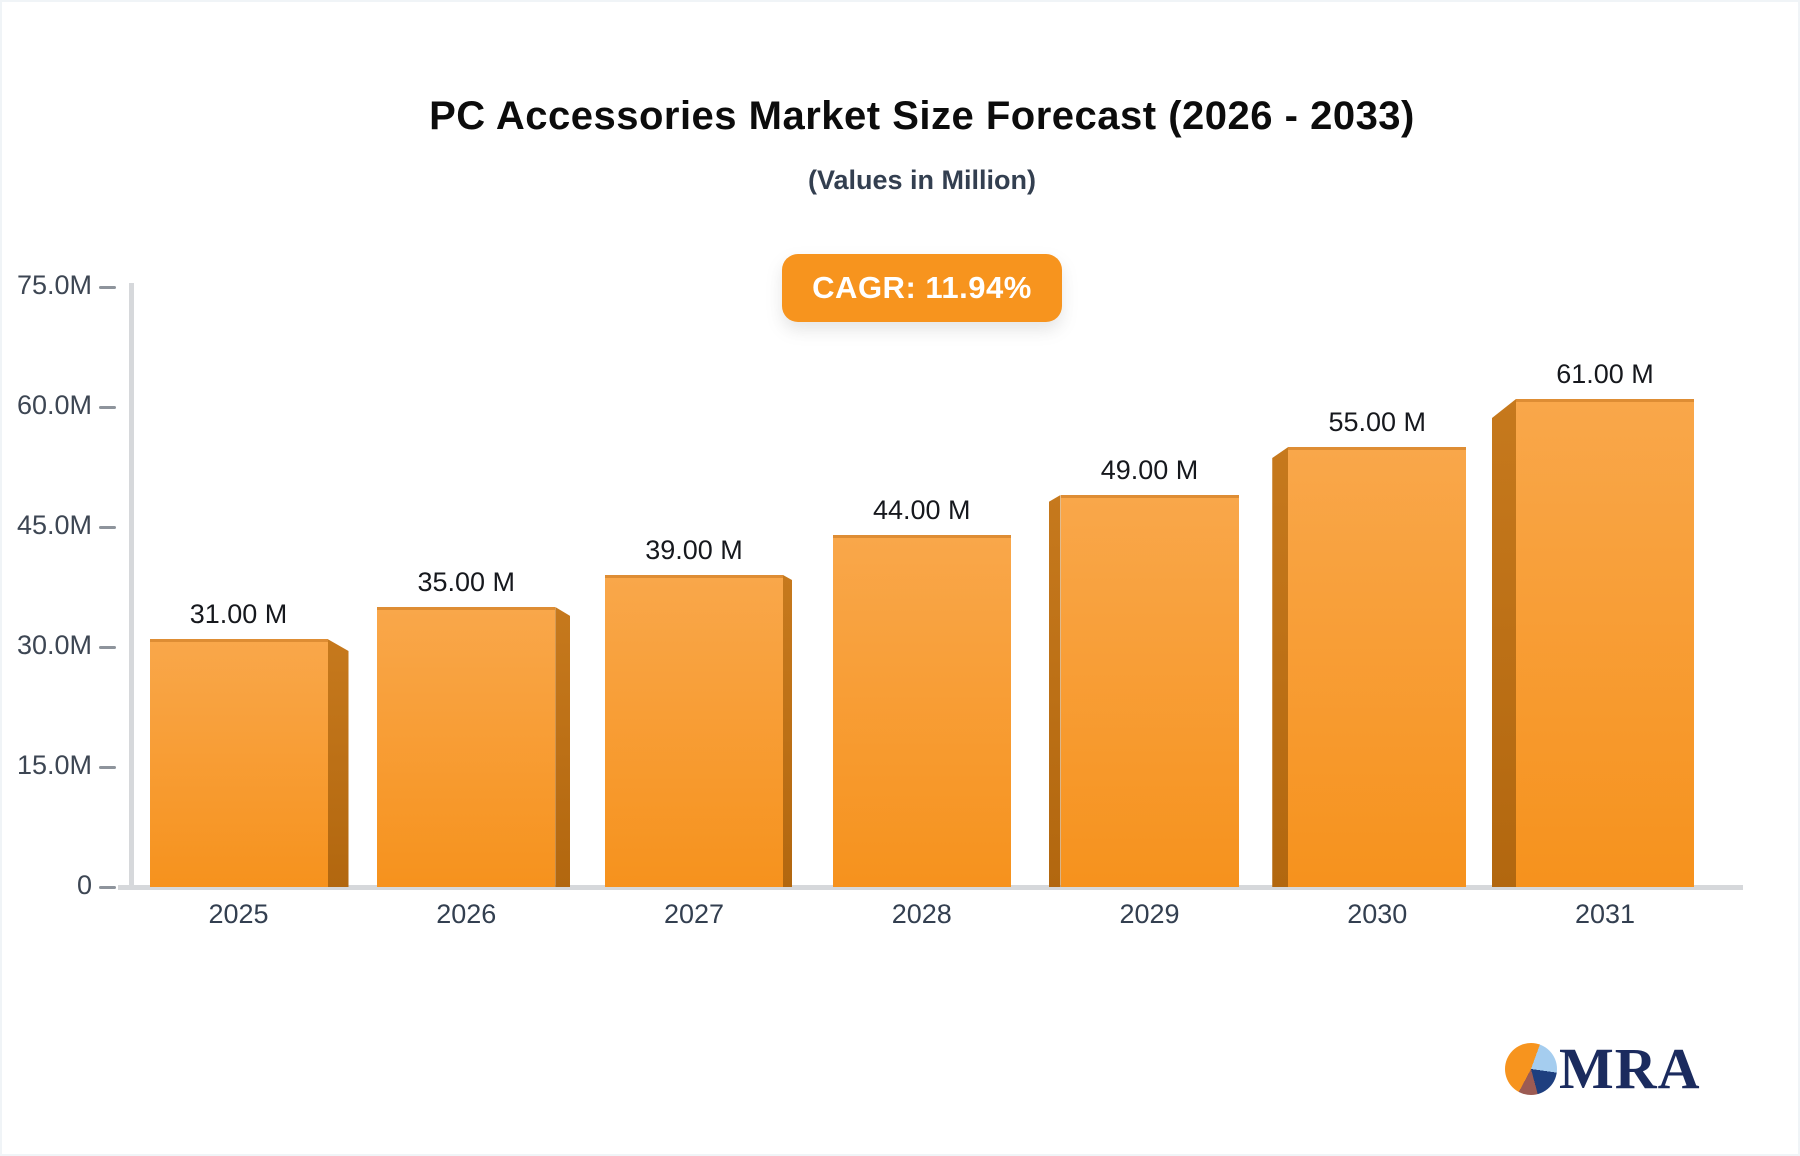 The image size is (1800, 1156). Describe the element at coordinates (466, 582) in the screenshot. I see `bar-value-label: 35.00 M` at that location.